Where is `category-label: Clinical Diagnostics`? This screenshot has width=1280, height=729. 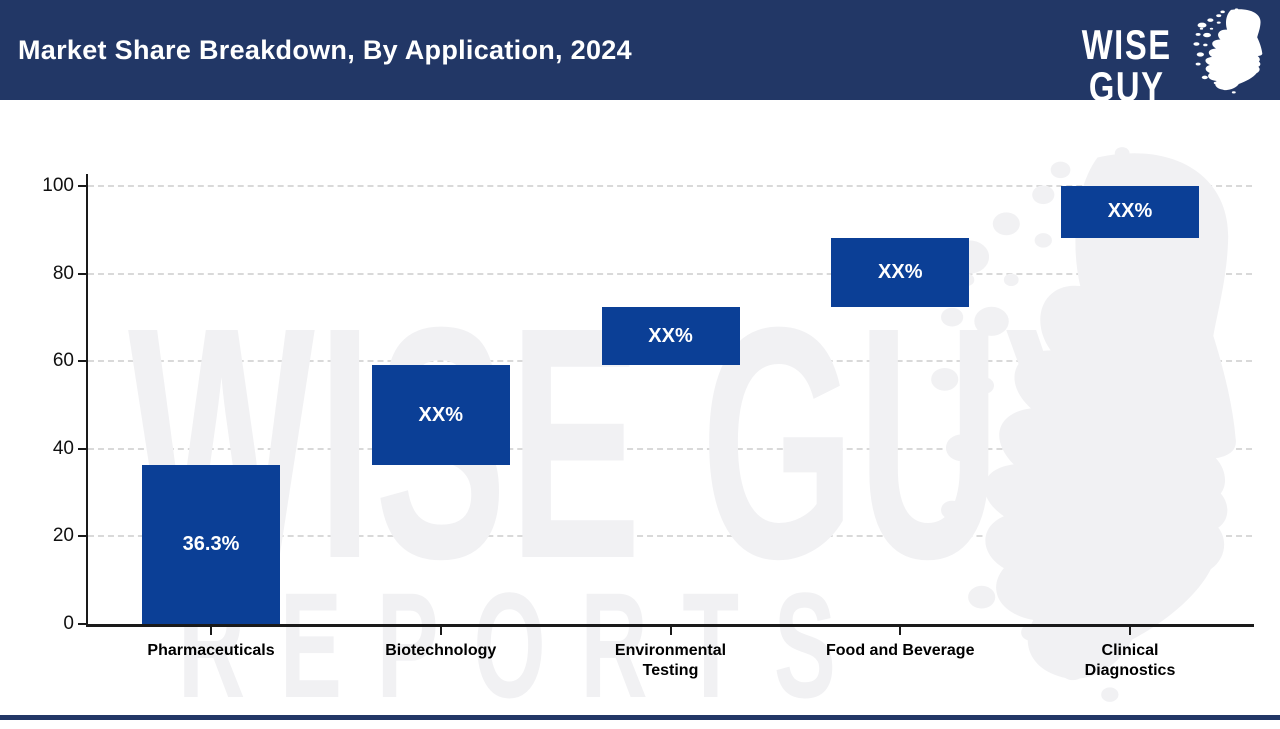 category-label: Clinical Diagnostics is located at coordinates (1130, 660).